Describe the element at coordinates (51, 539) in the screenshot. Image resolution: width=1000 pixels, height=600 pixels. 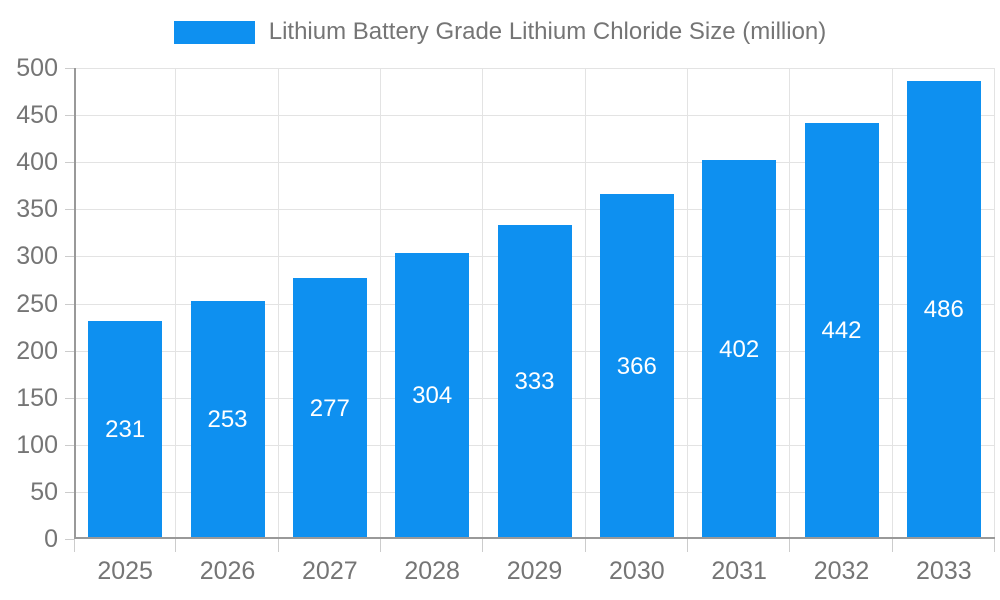
I see `y-tick-label: 0` at that location.